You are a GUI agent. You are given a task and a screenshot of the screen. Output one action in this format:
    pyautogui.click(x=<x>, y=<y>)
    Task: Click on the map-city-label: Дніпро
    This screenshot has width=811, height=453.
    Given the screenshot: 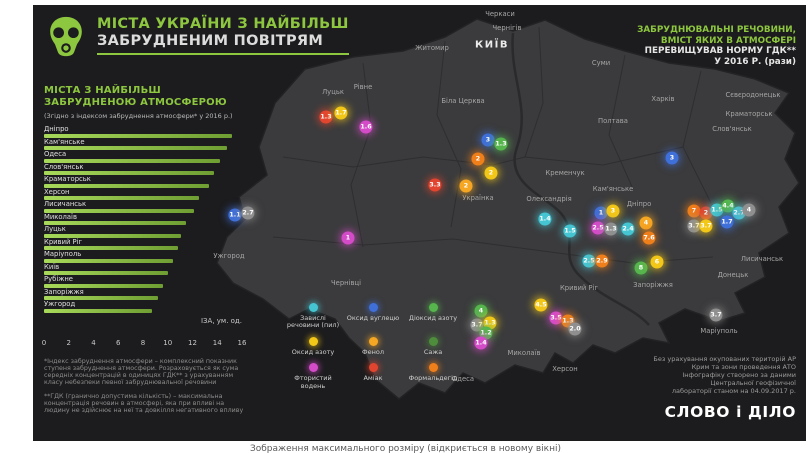 What is the action you would take?
    pyautogui.click(x=639, y=204)
    